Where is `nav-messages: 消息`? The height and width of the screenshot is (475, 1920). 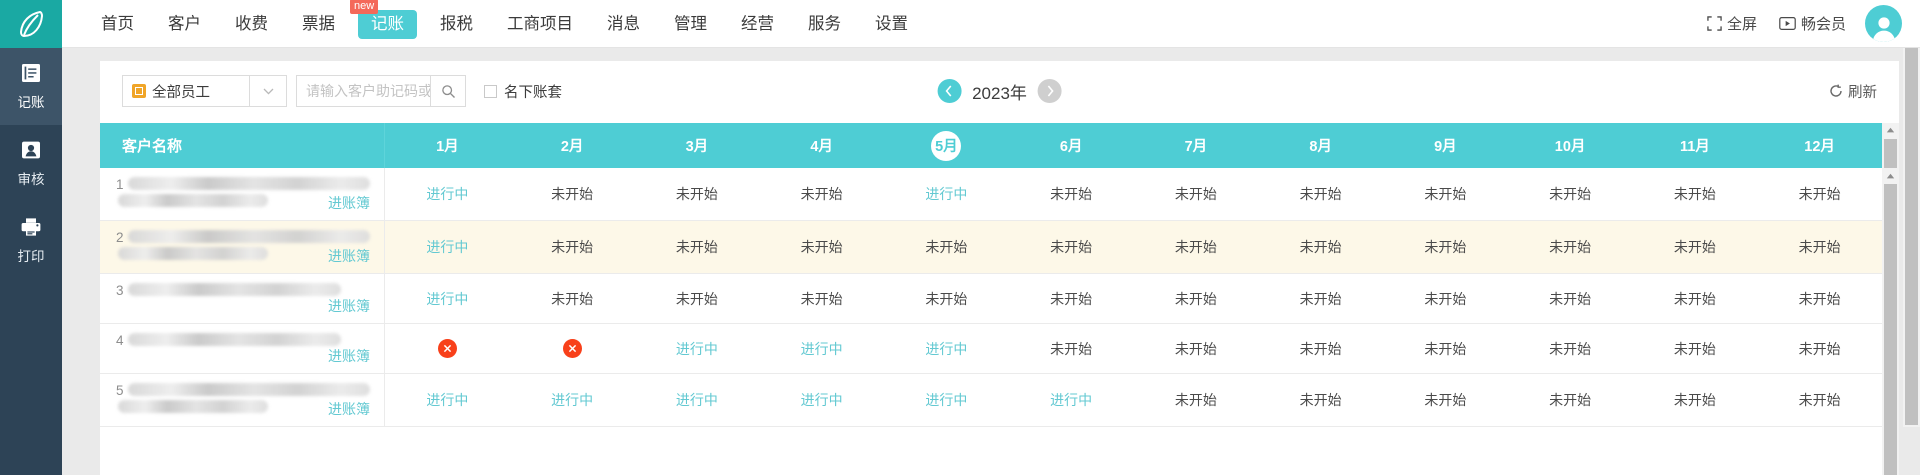 nav-messages: 消息 is located at coordinates (623, 24).